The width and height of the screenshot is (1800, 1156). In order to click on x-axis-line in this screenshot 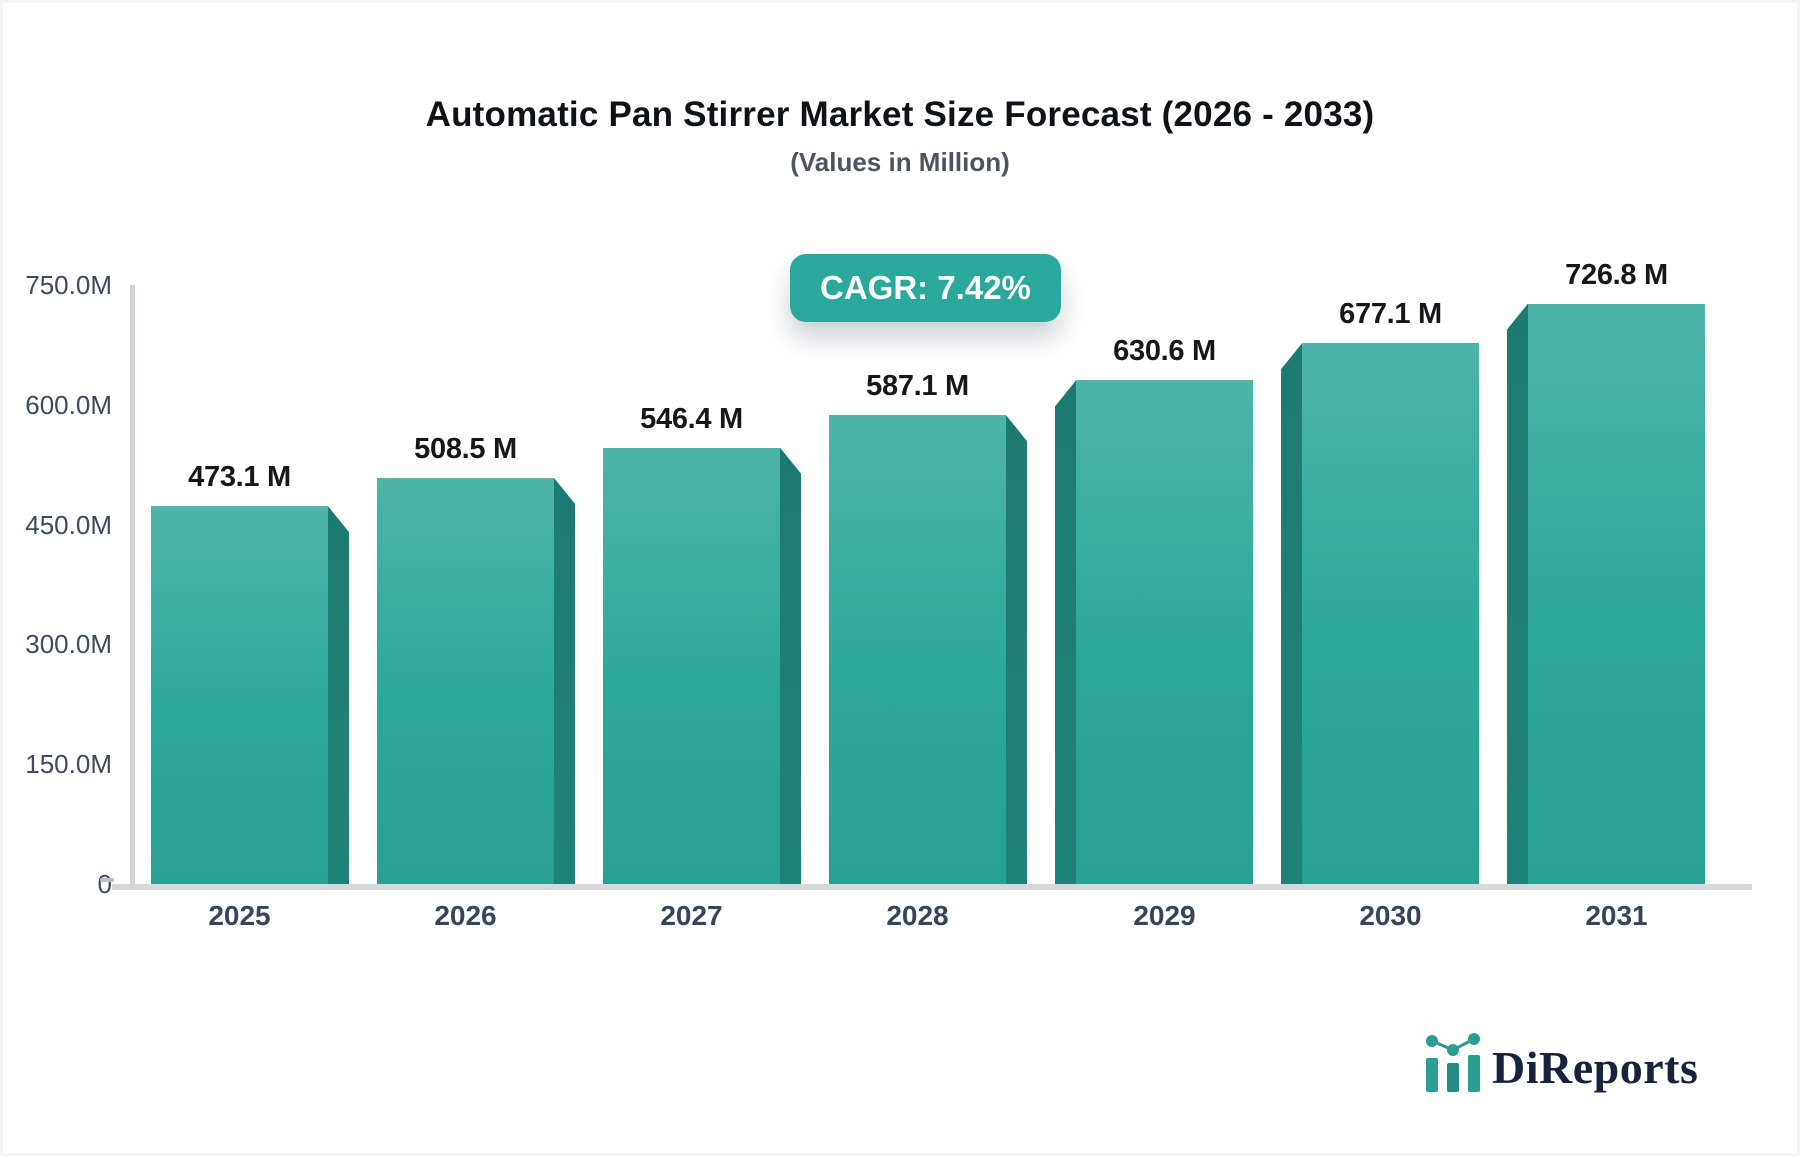, I will do `click(932, 887)`.